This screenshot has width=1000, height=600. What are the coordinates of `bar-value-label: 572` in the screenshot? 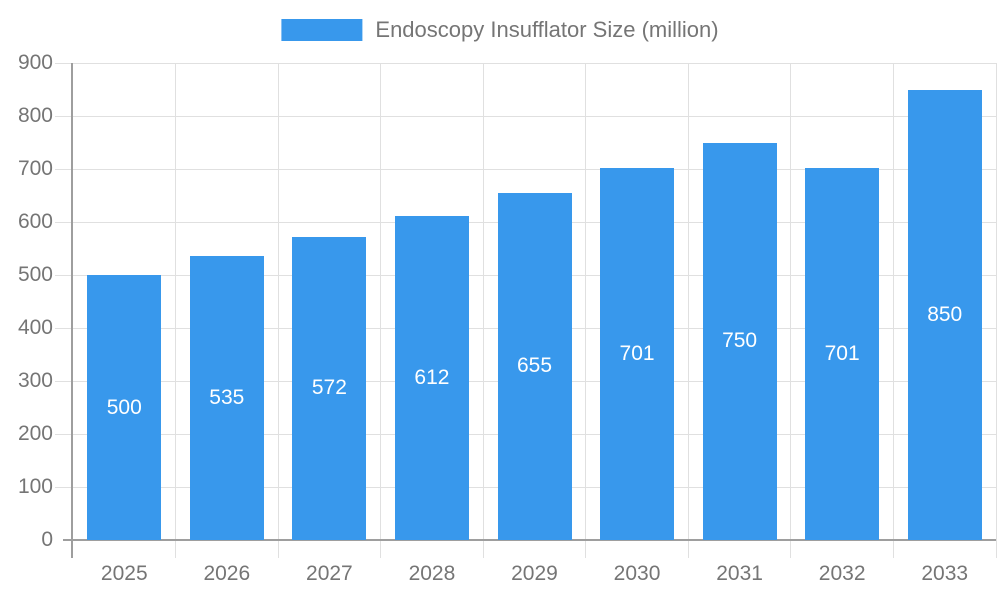 It's located at (329, 388).